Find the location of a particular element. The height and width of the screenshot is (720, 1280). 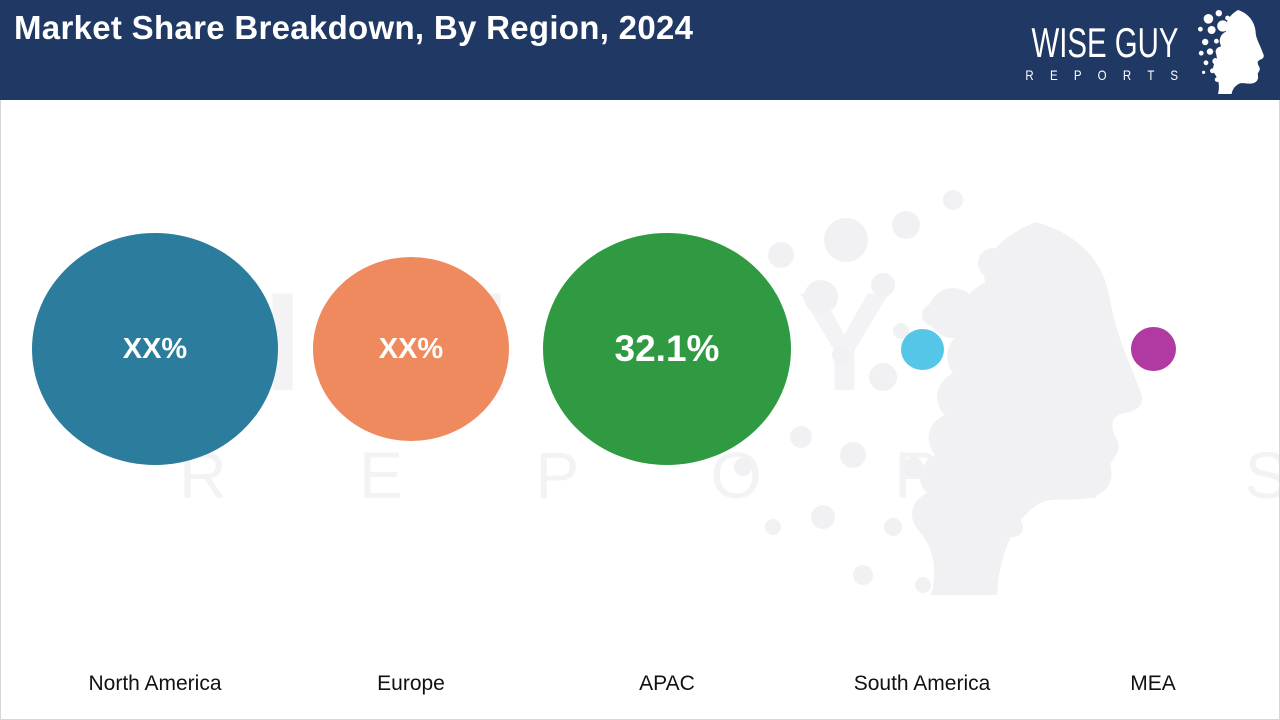

watermark-reports-text: R E P O R T S is located at coordinates (729, 475).